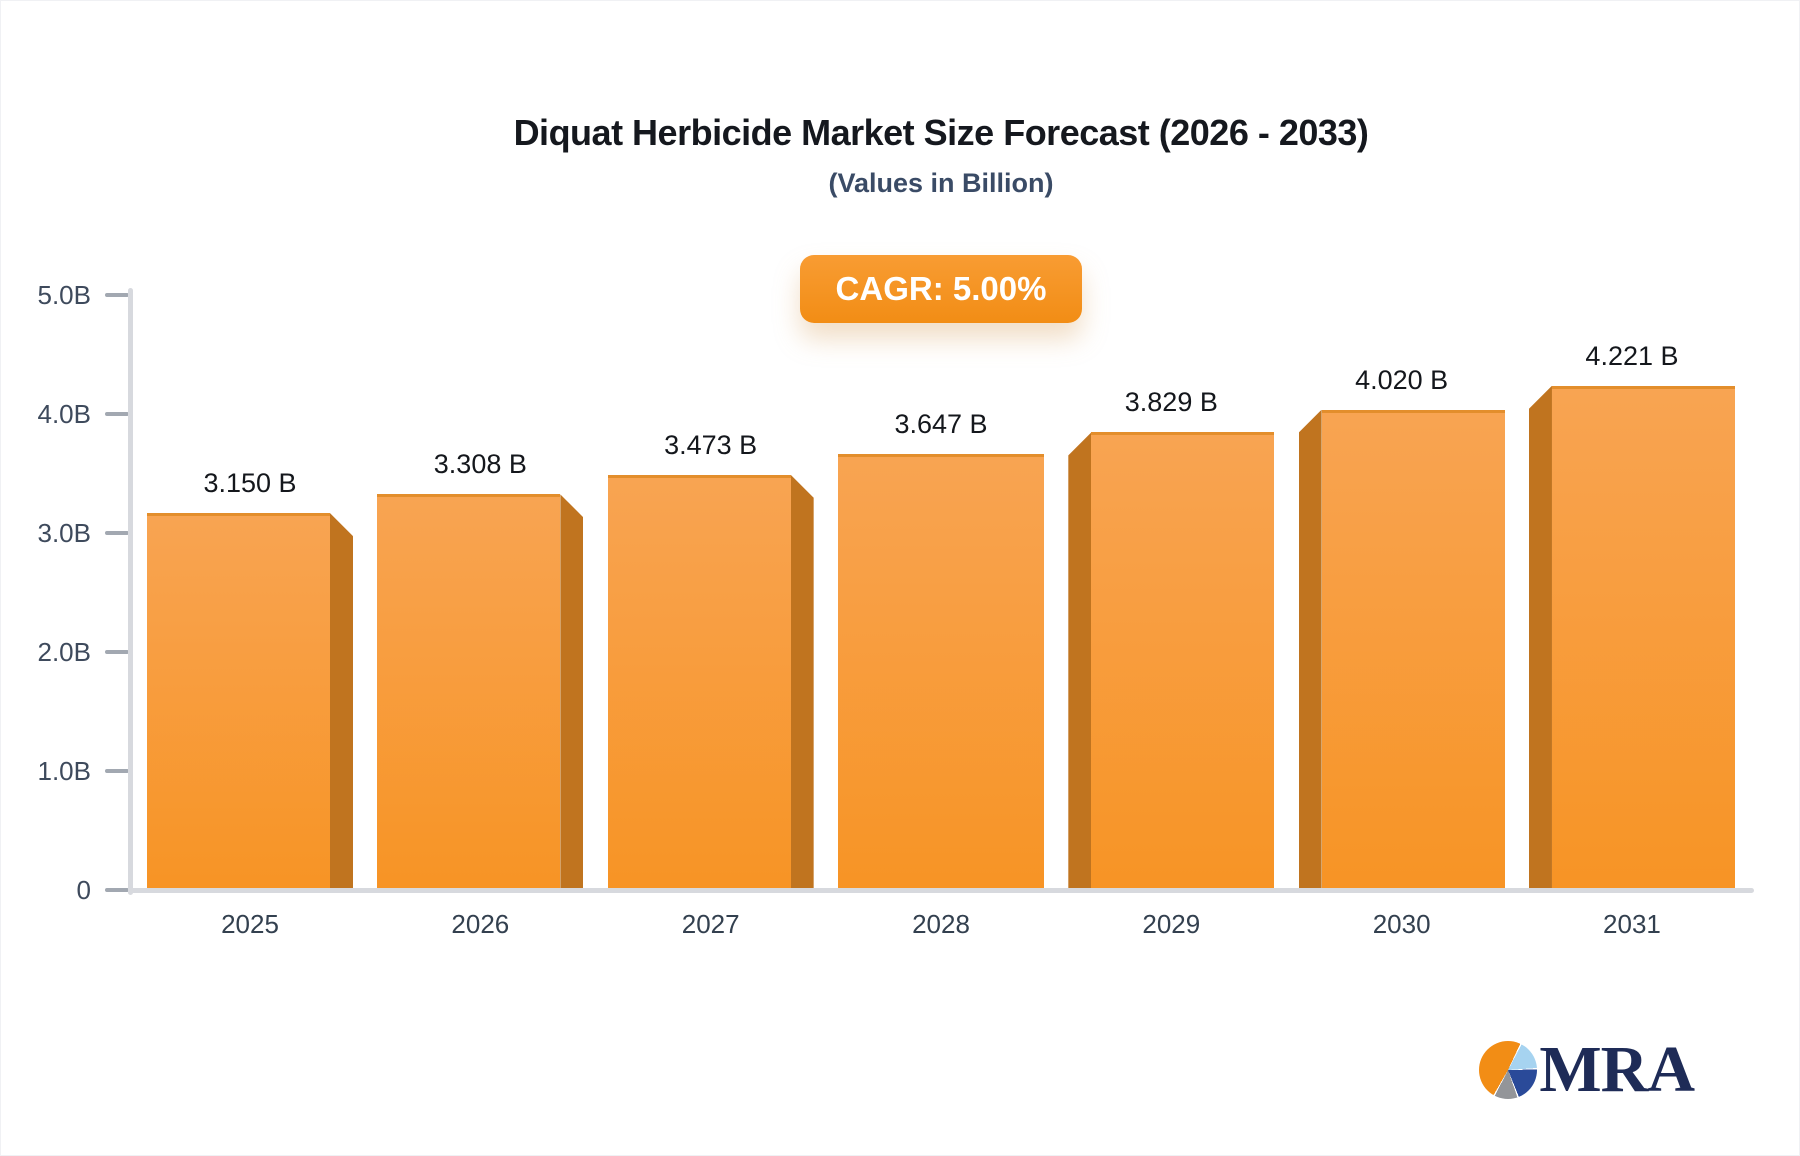 This screenshot has height=1156, width=1800. What do you see at coordinates (64, 414) in the screenshot?
I see `y-tick-label: 4.0B` at bounding box center [64, 414].